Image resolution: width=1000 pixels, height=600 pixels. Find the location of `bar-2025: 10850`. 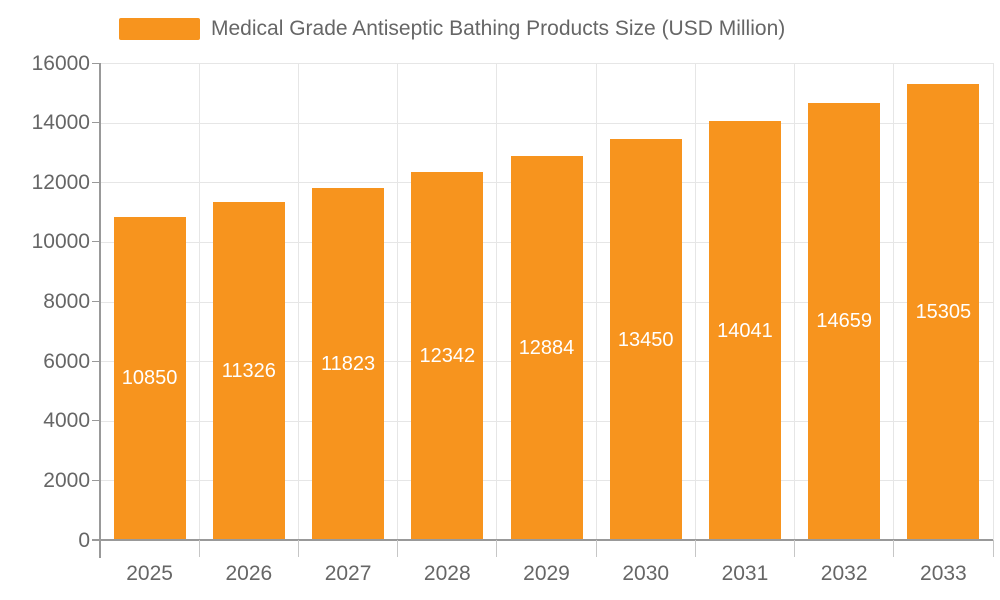

bar-2025: 10850 is located at coordinates (149, 378).